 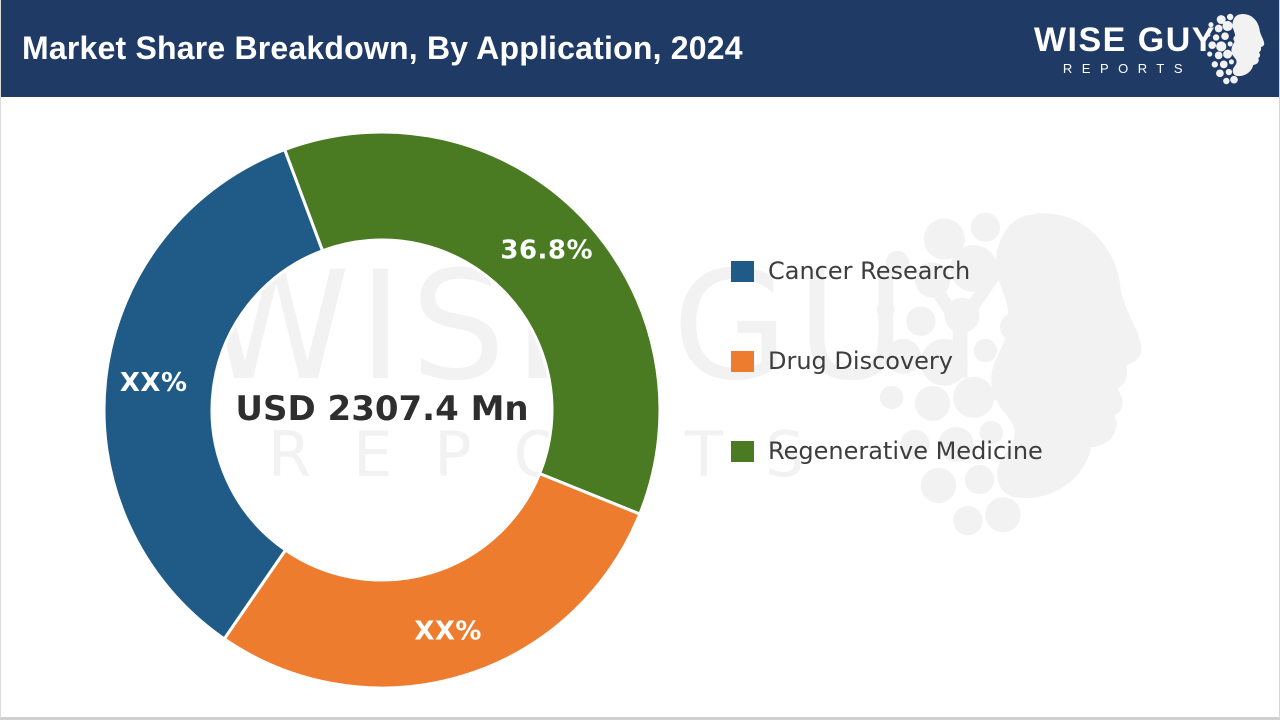 I want to click on legend-item-cancer-research: Cancer Research, so click(x=887, y=271).